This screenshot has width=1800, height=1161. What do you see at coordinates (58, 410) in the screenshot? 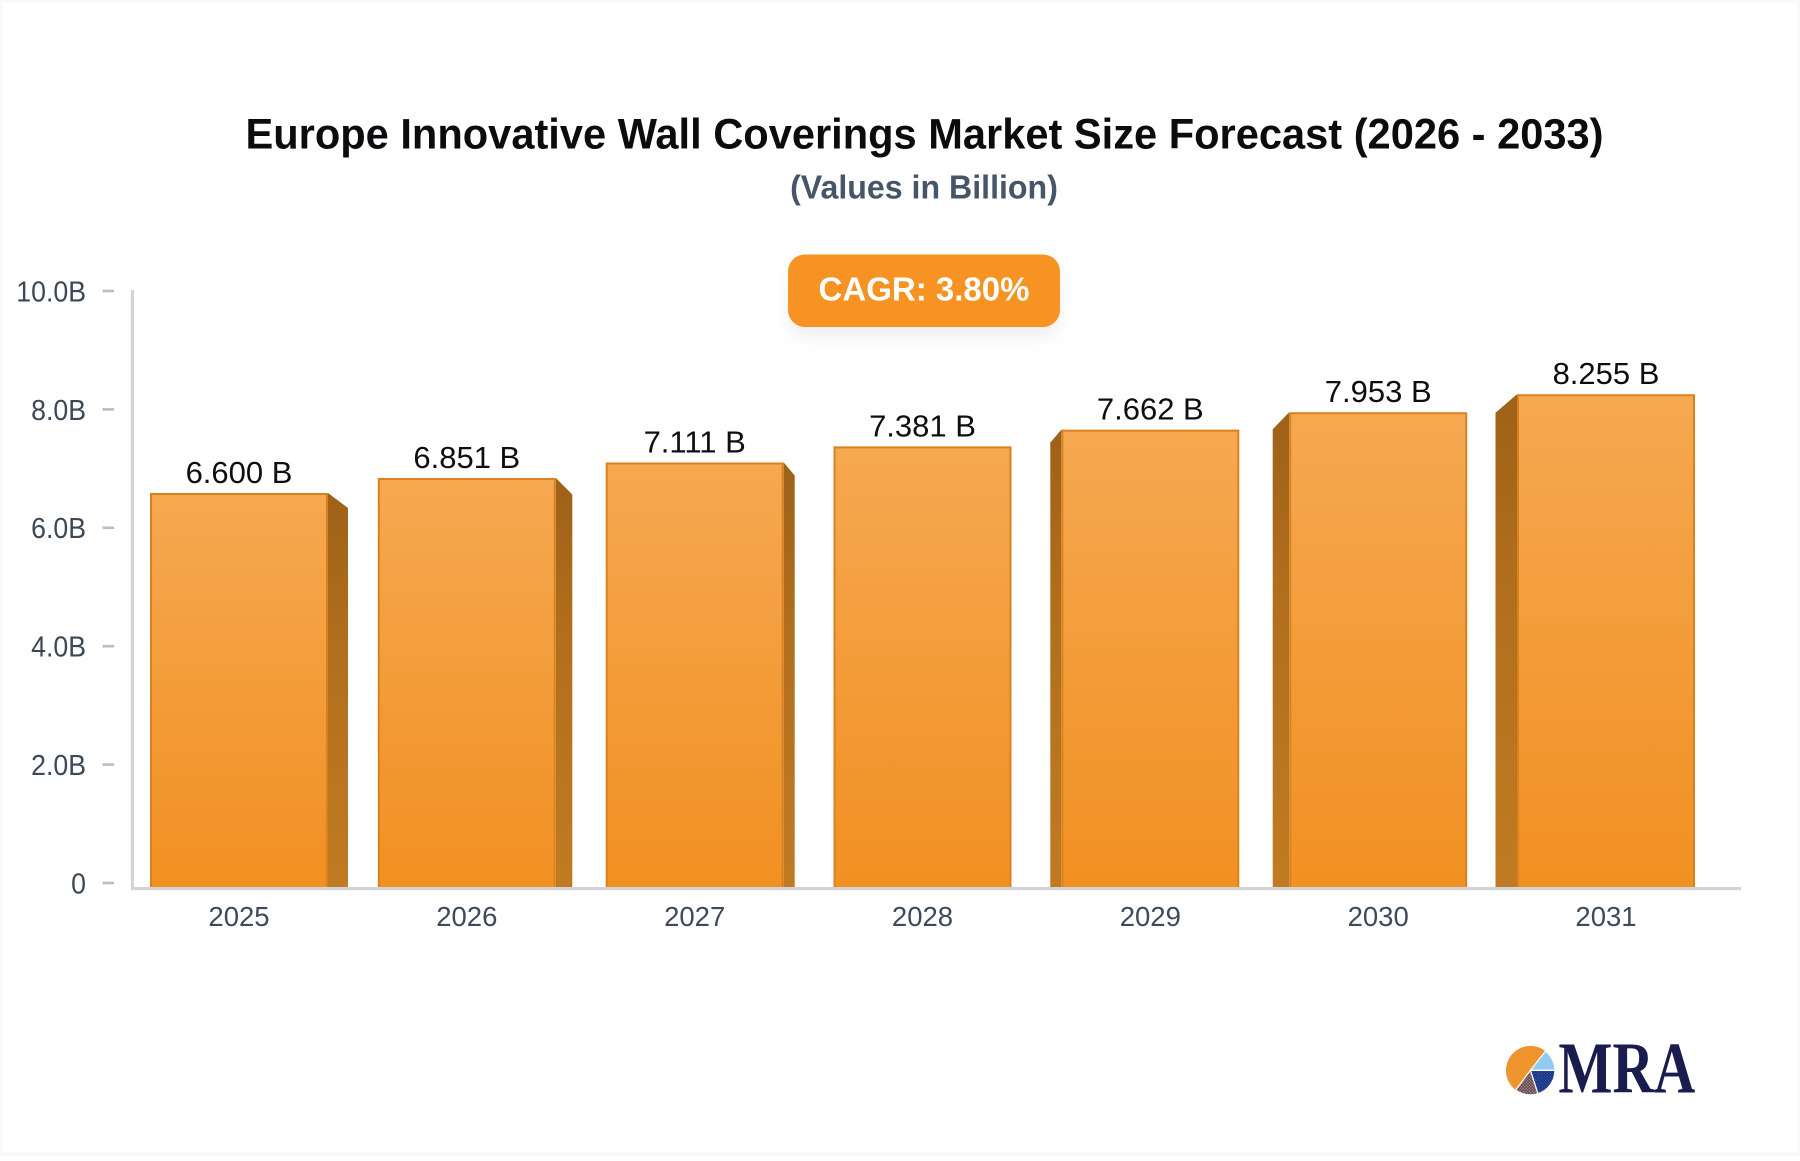
I see `svg-text: 8.0B` at bounding box center [58, 410].